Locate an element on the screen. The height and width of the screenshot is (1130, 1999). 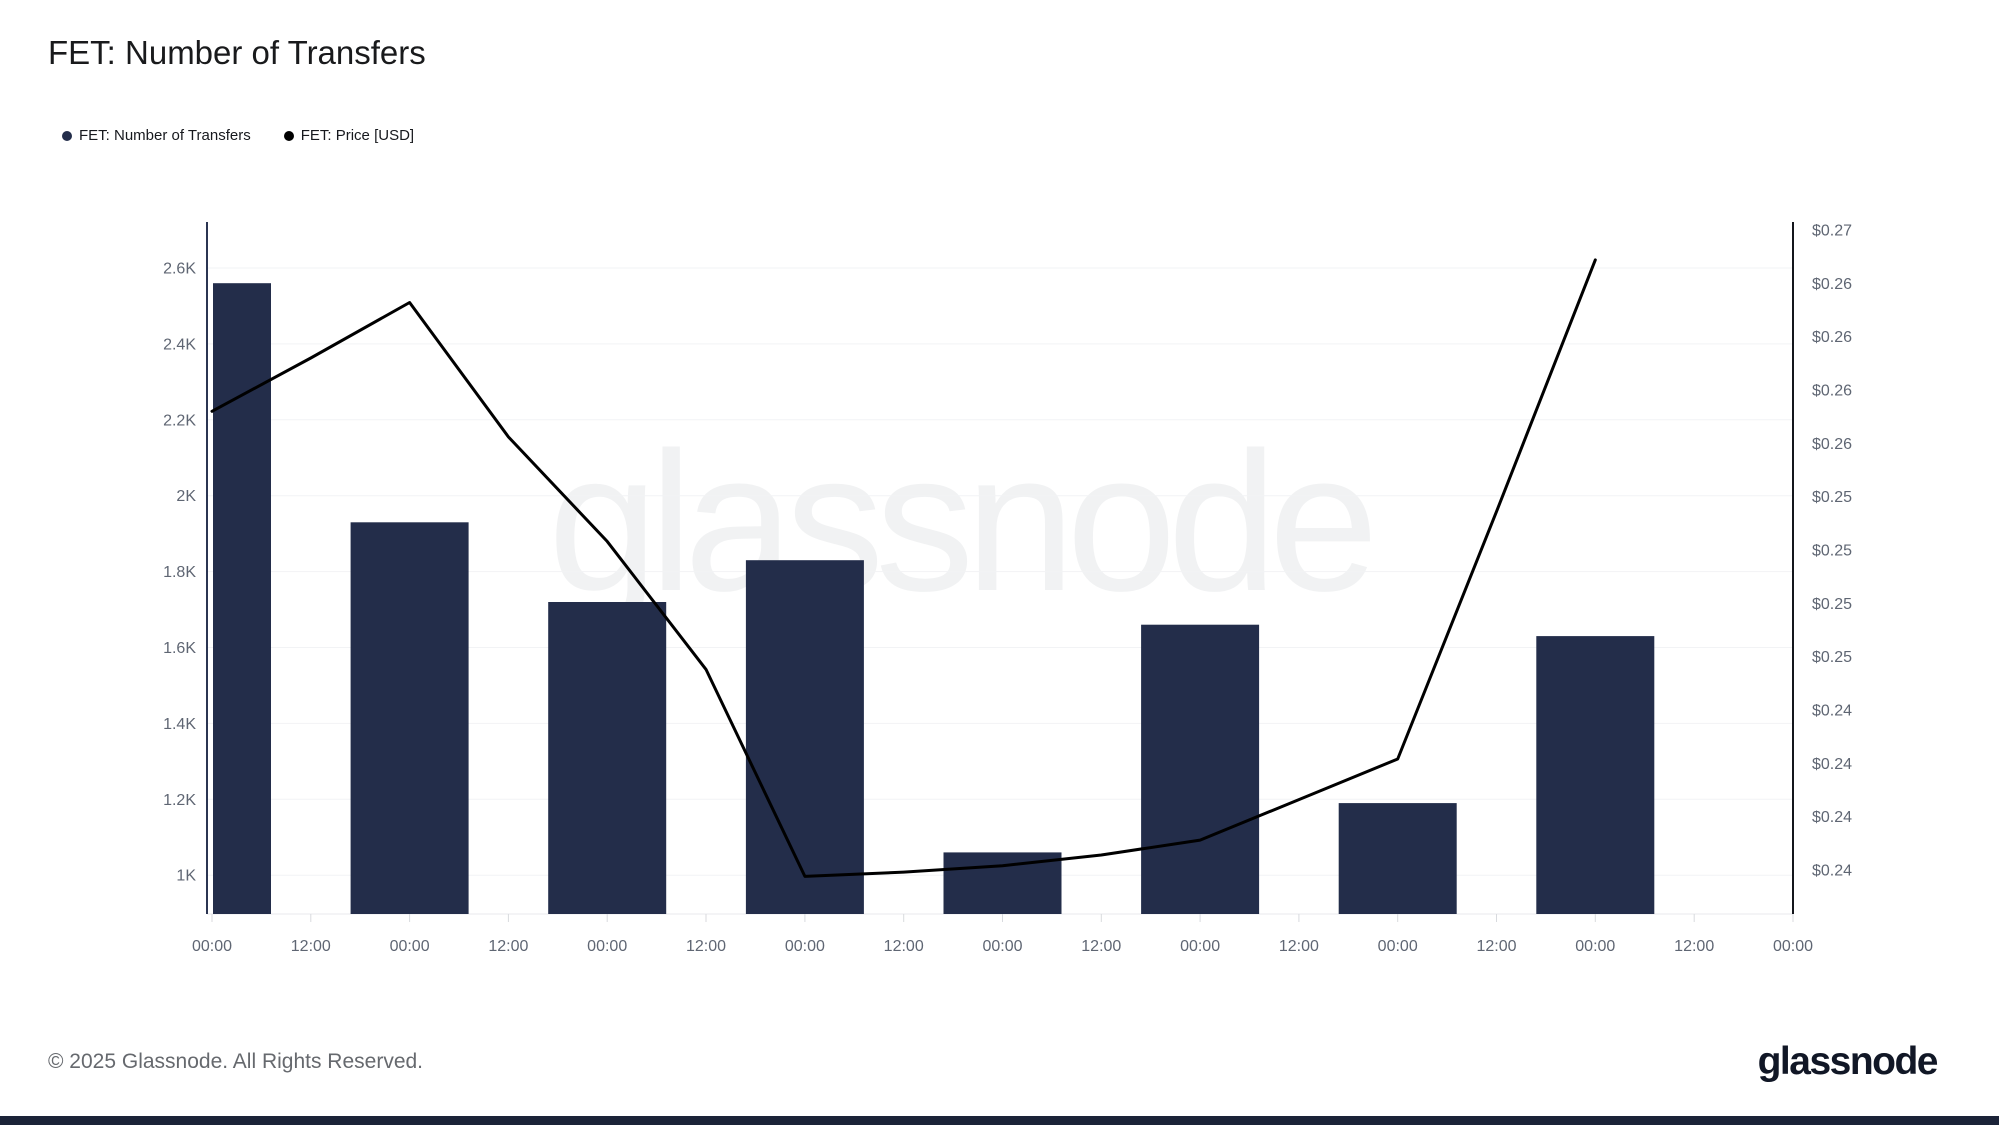
legend-dot-price-icon is located at coordinates (288, 135).